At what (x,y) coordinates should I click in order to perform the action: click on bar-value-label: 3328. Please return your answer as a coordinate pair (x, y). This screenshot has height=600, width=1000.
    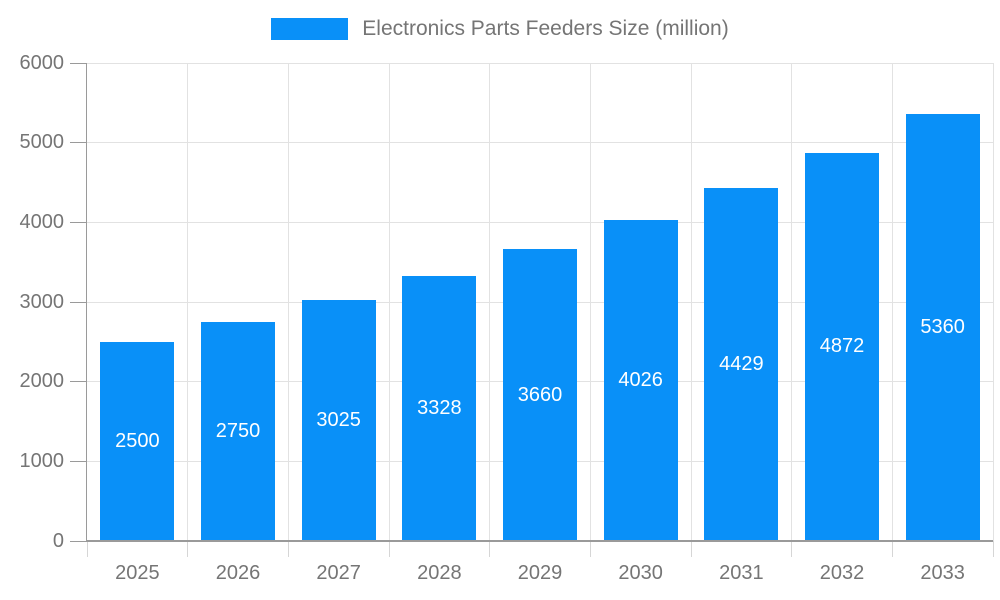
    Looking at the image, I should click on (439, 407).